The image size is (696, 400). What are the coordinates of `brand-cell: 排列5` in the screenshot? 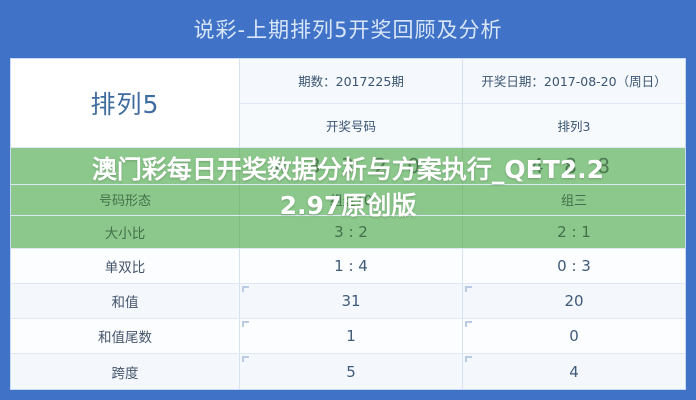 It's located at (125, 103).